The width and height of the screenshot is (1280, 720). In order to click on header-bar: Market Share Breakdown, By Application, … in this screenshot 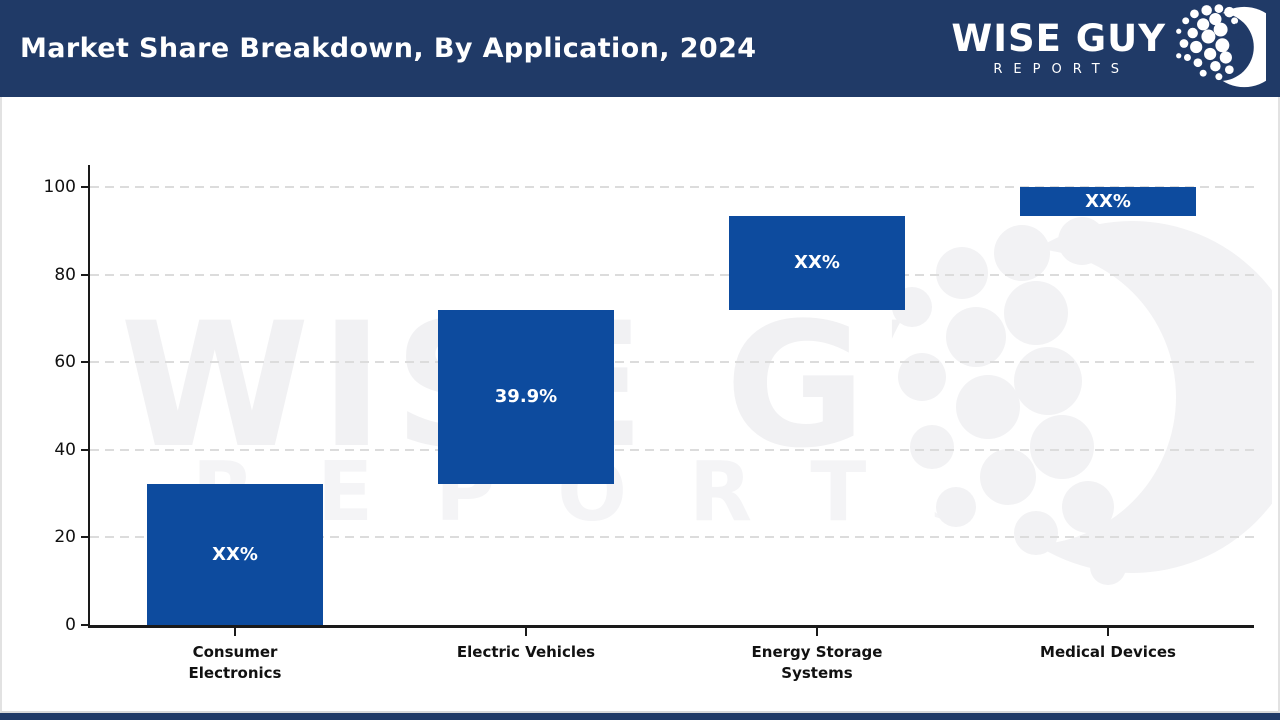, I will do `click(640, 48)`.